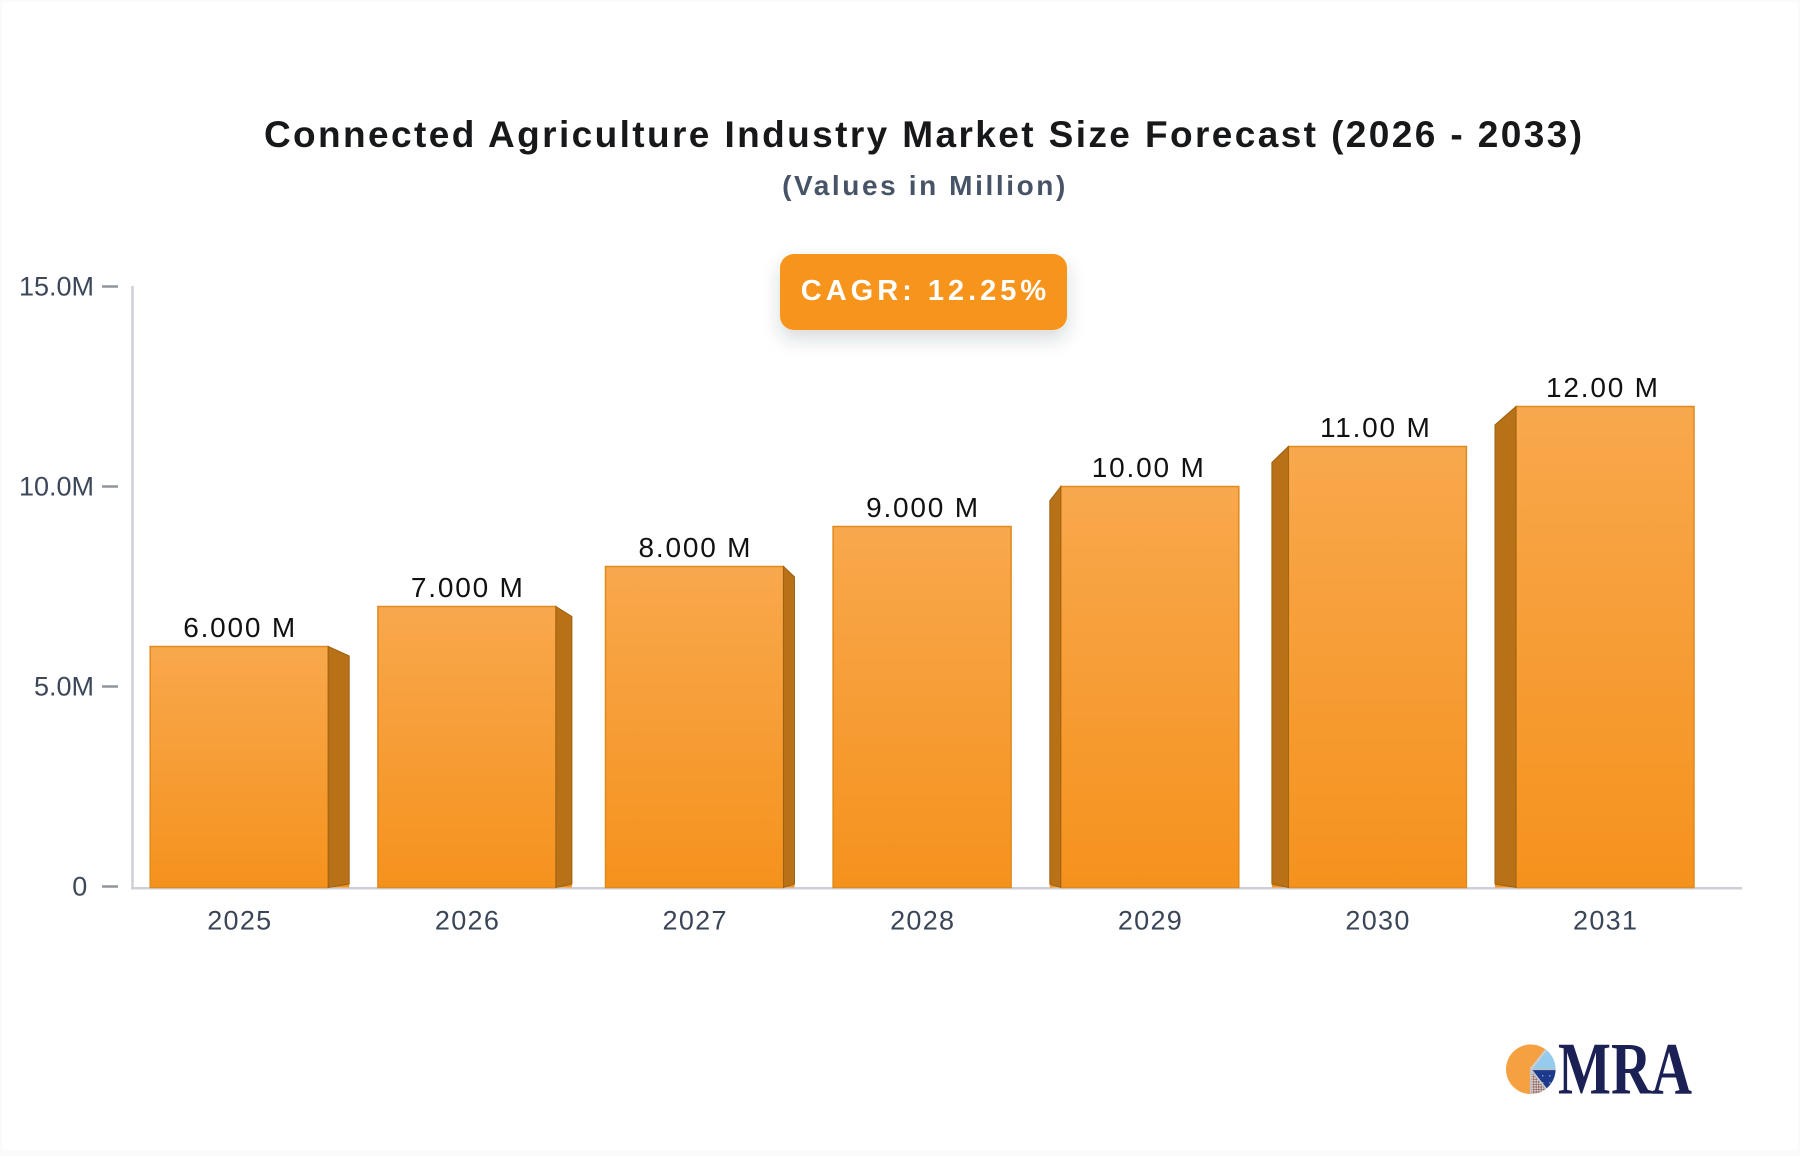 The image size is (1800, 1156). What do you see at coordinates (1377, 921) in the screenshot?
I see `svg-text: 2030` at bounding box center [1377, 921].